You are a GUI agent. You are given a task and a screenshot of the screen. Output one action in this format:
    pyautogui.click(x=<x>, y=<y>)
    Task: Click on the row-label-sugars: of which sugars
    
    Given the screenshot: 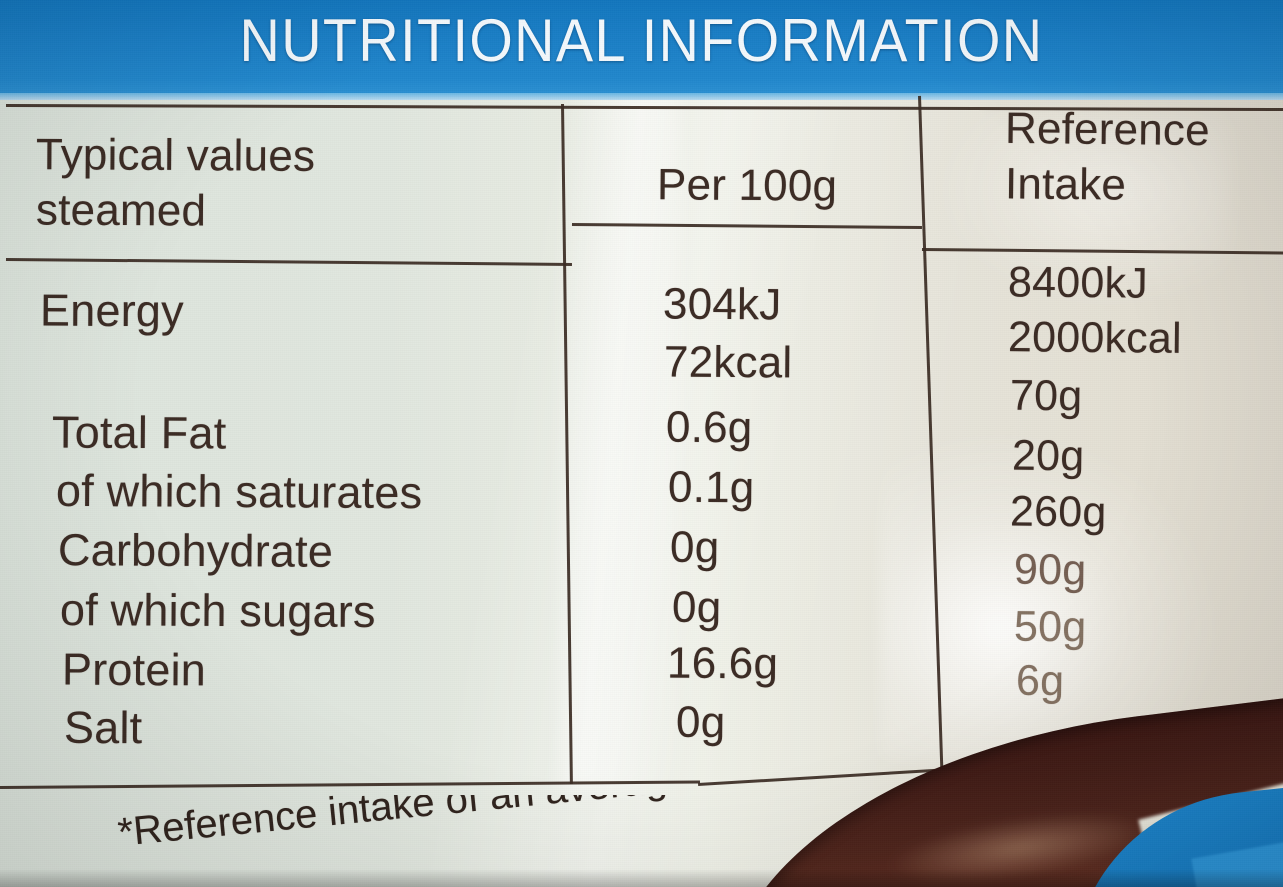 What is the action you would take?
    pyautogui.click(x=217, y=610)
    